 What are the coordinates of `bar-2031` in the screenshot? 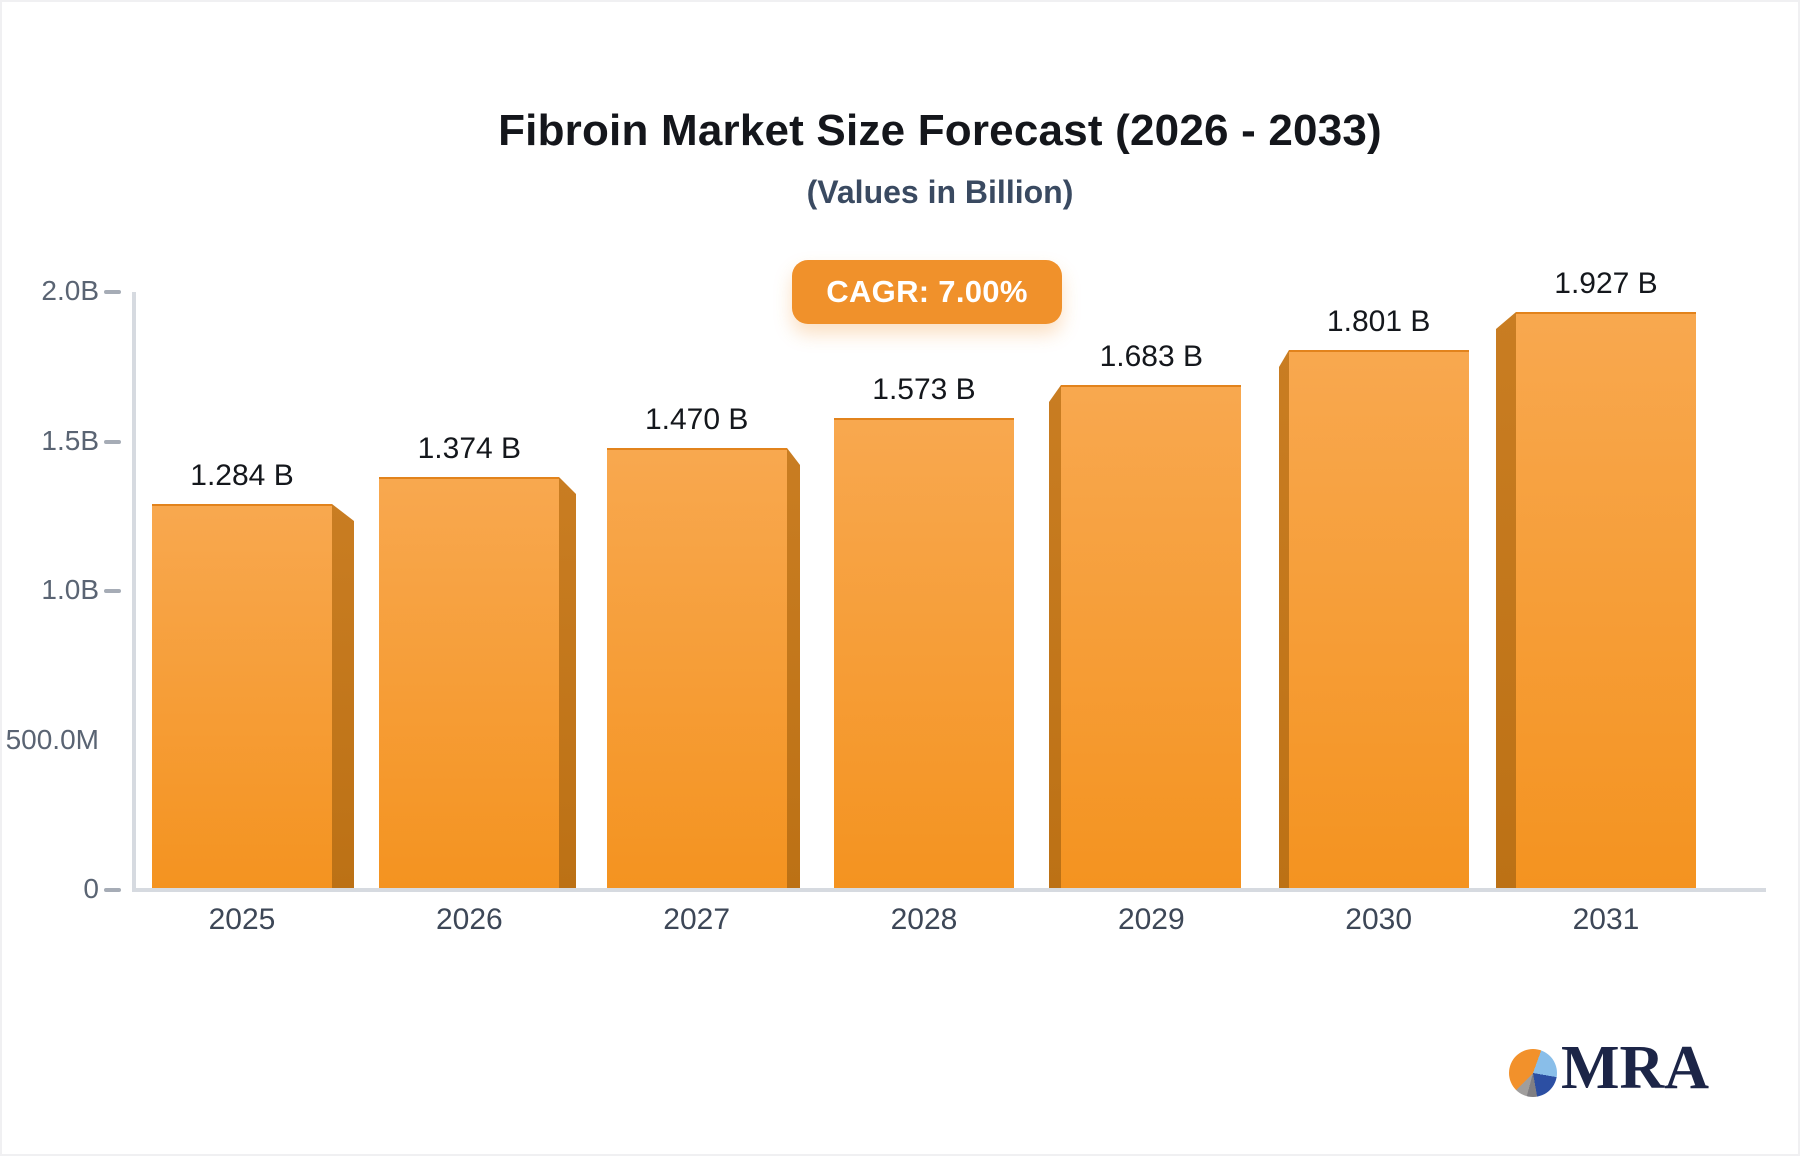 It's located at (1606, 600).